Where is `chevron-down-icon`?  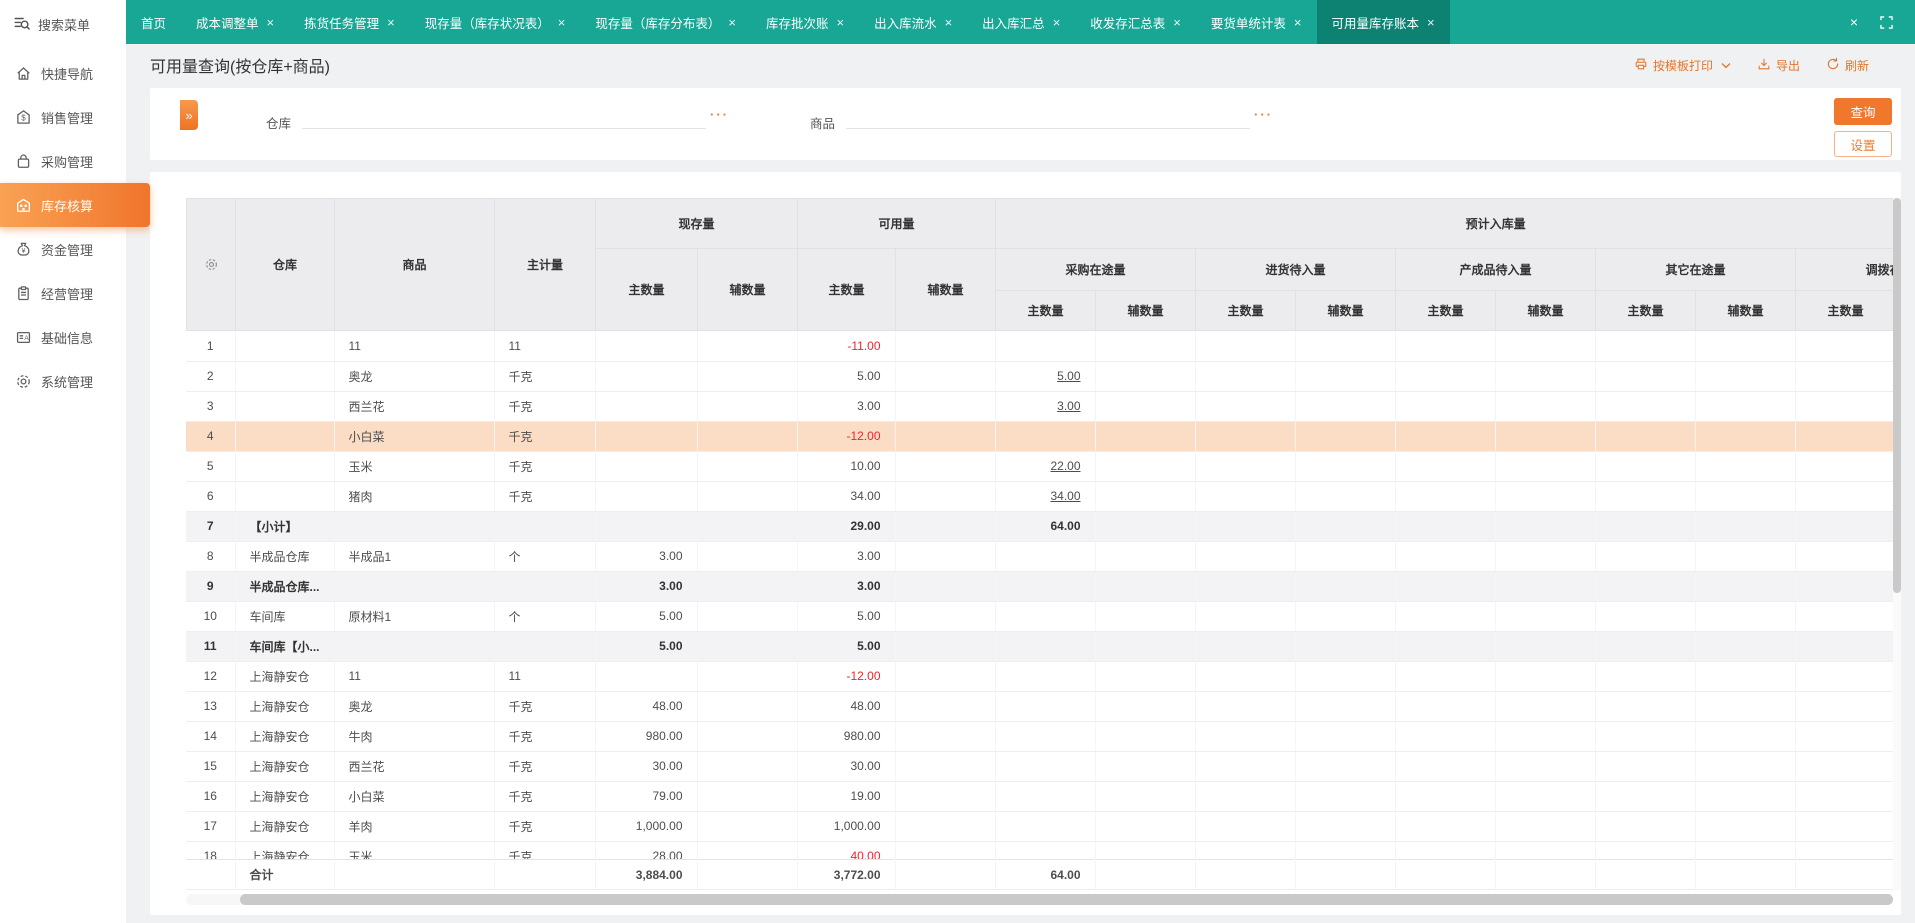
chevron-down-icon is located at coordinates (1726, 65).